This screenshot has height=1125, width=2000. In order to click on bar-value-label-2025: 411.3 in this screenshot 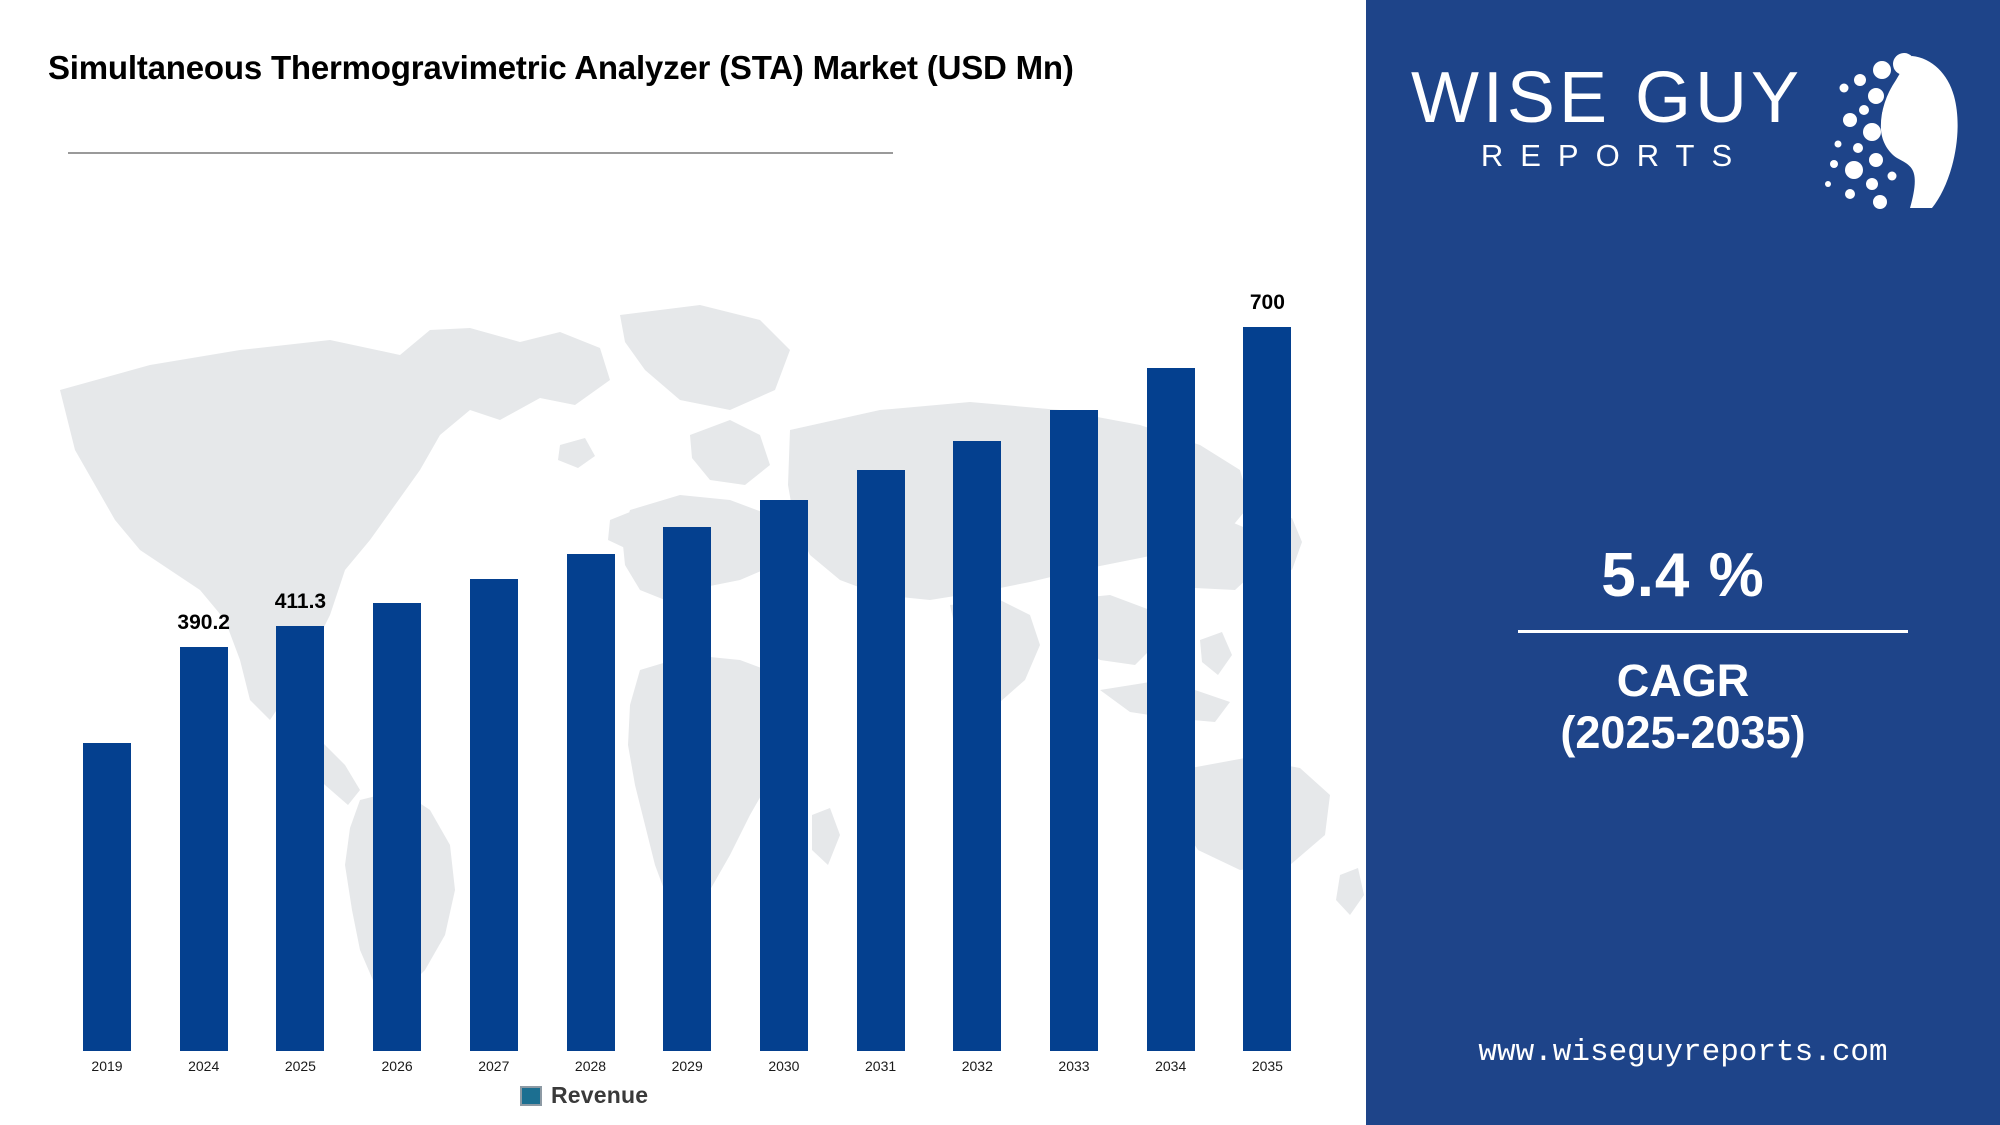, I will do `click(300, 601)`.